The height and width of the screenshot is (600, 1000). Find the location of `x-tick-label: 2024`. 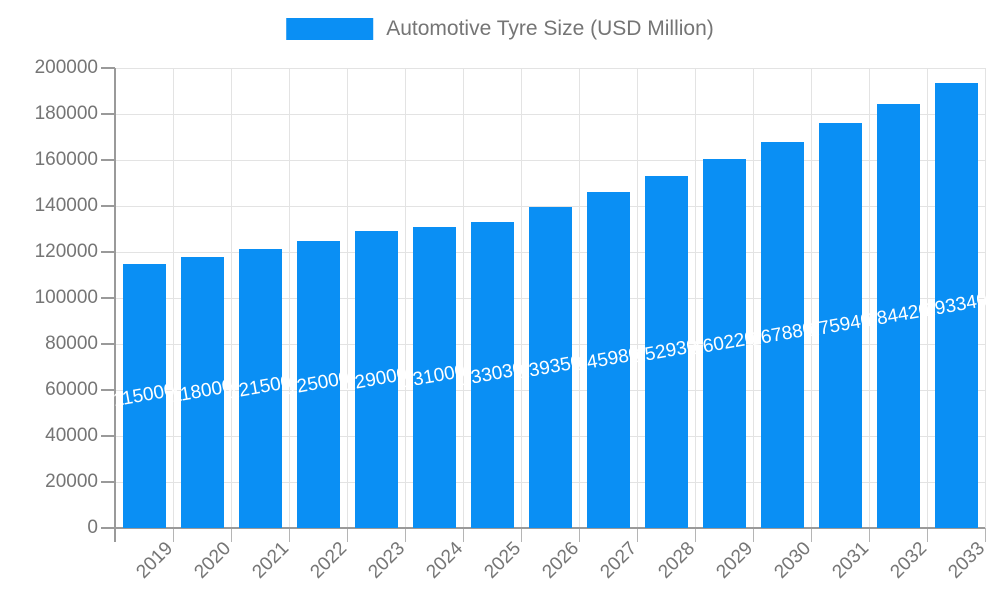

x-tick-label: 2024 is located at coordinates (444, 560).